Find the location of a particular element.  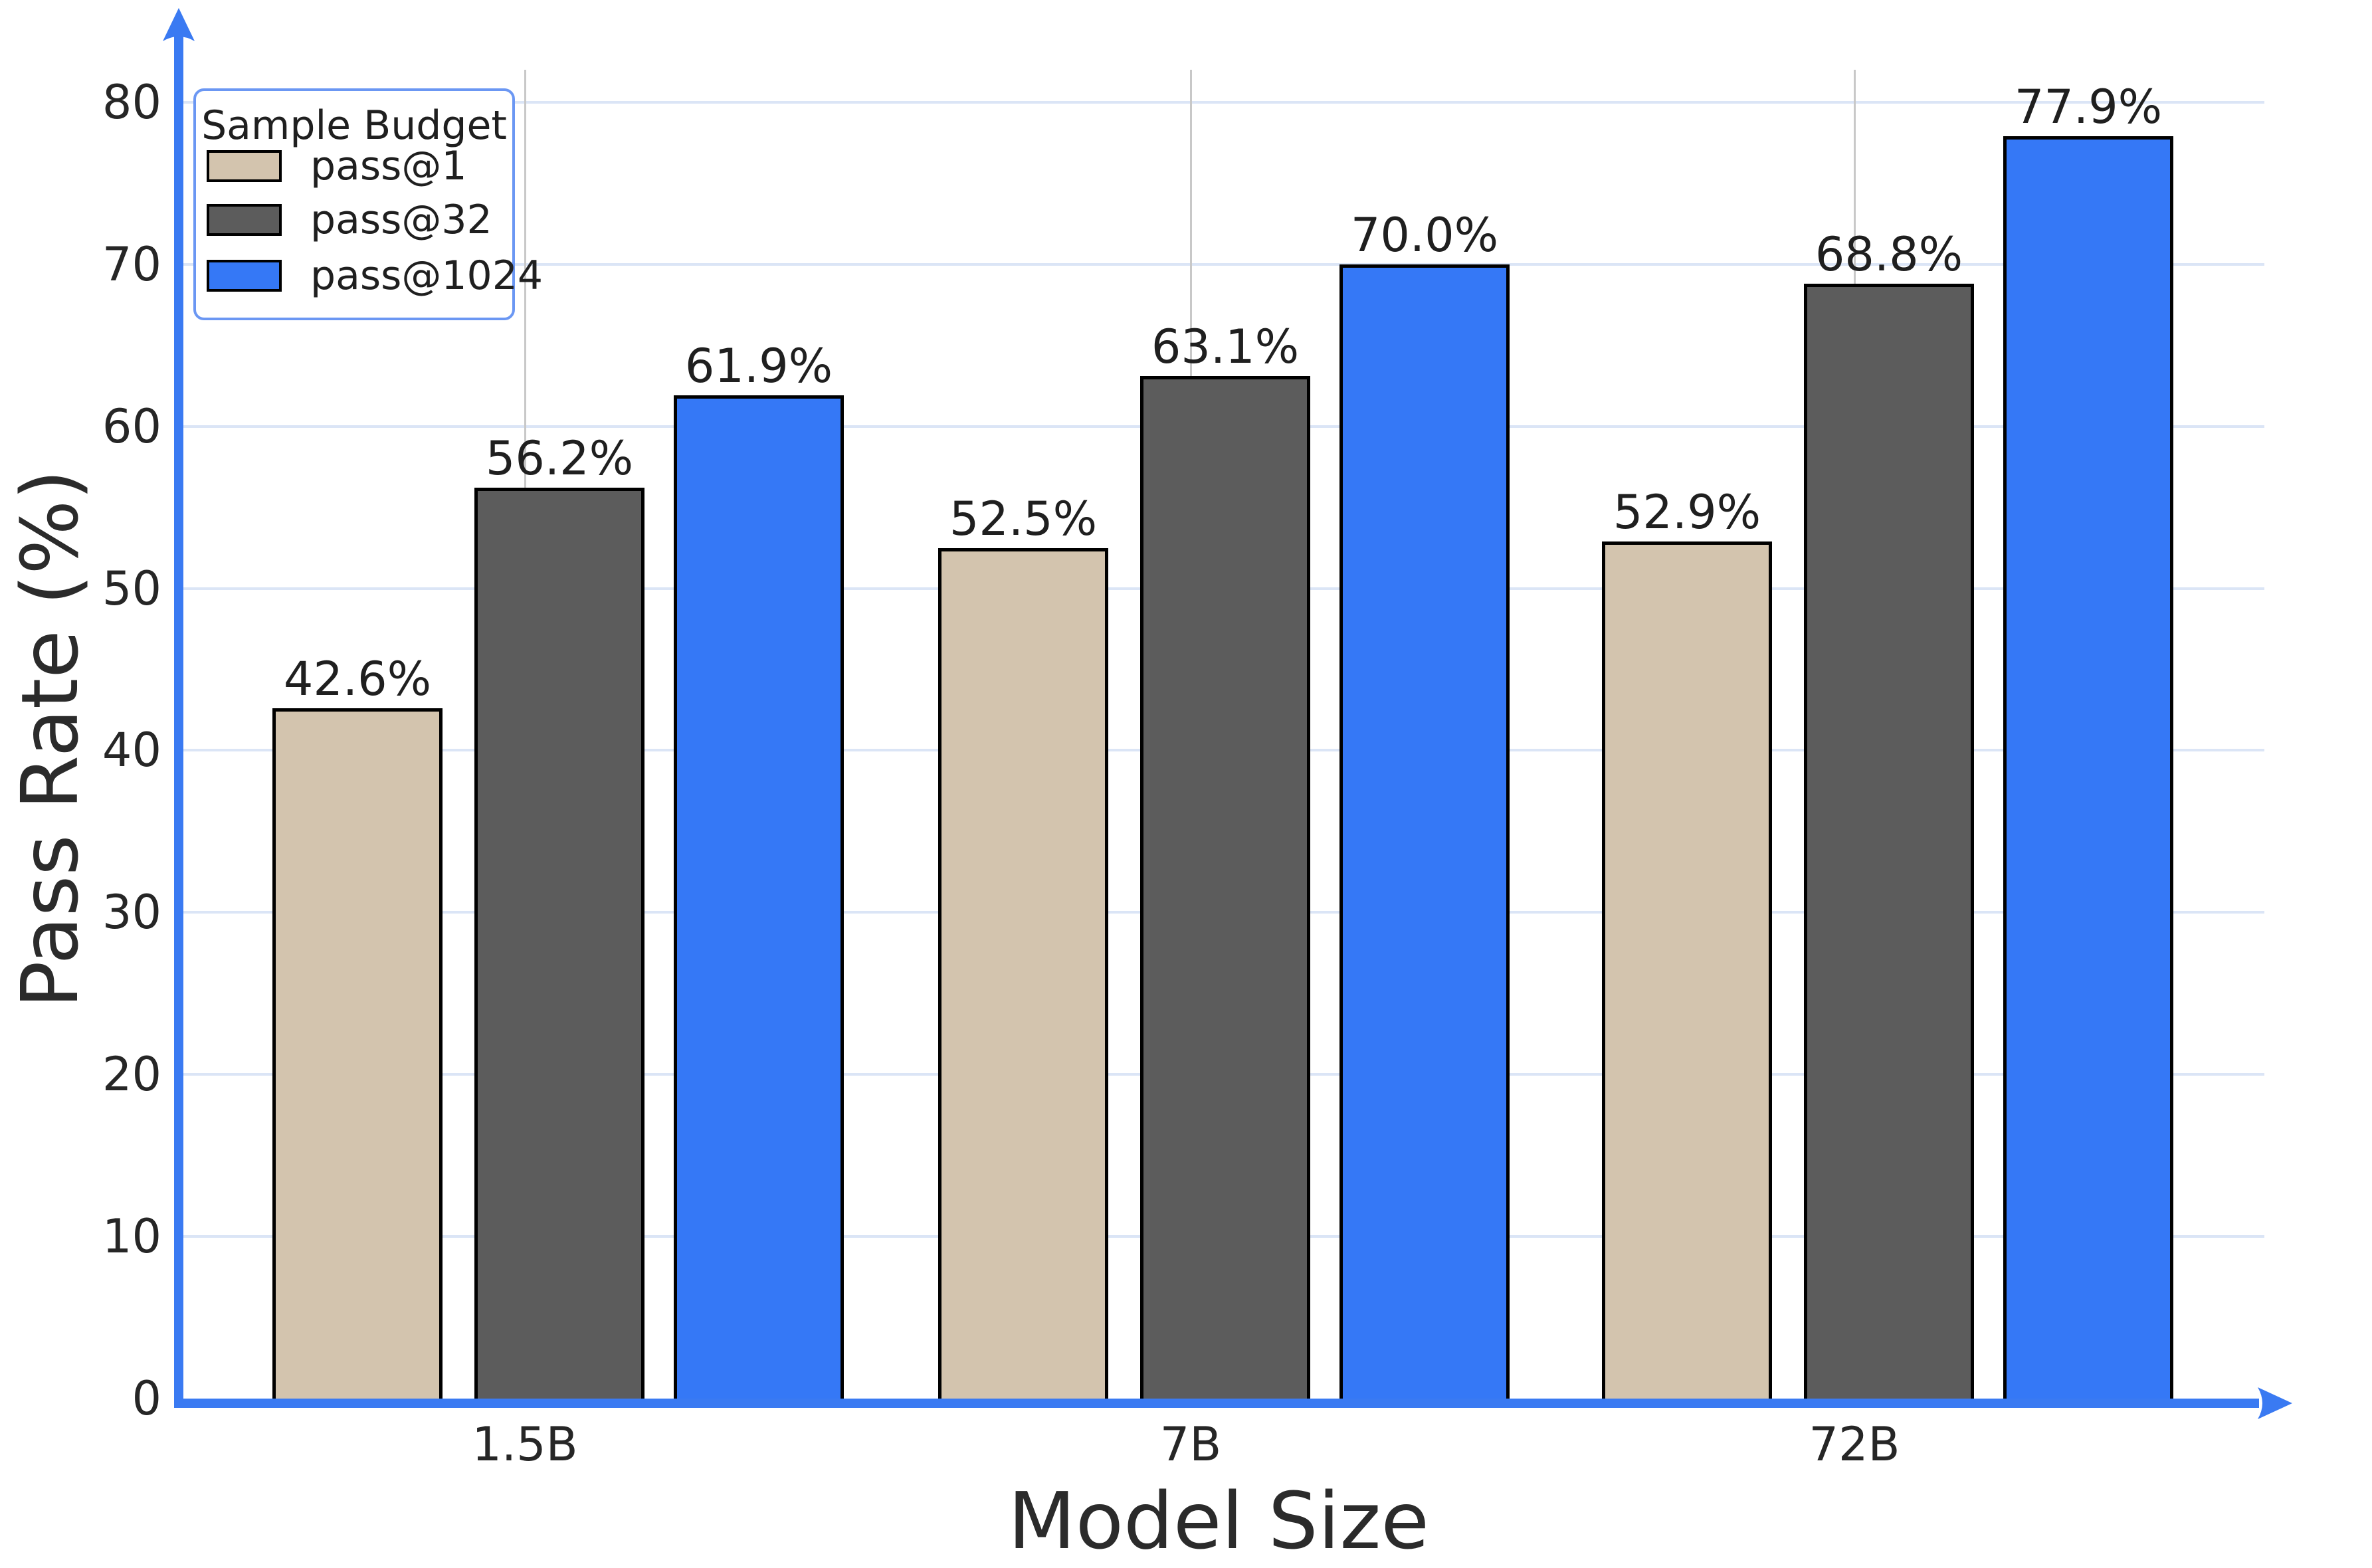

x-axis-title: Model Size is located at coordinates (1218, 1521).